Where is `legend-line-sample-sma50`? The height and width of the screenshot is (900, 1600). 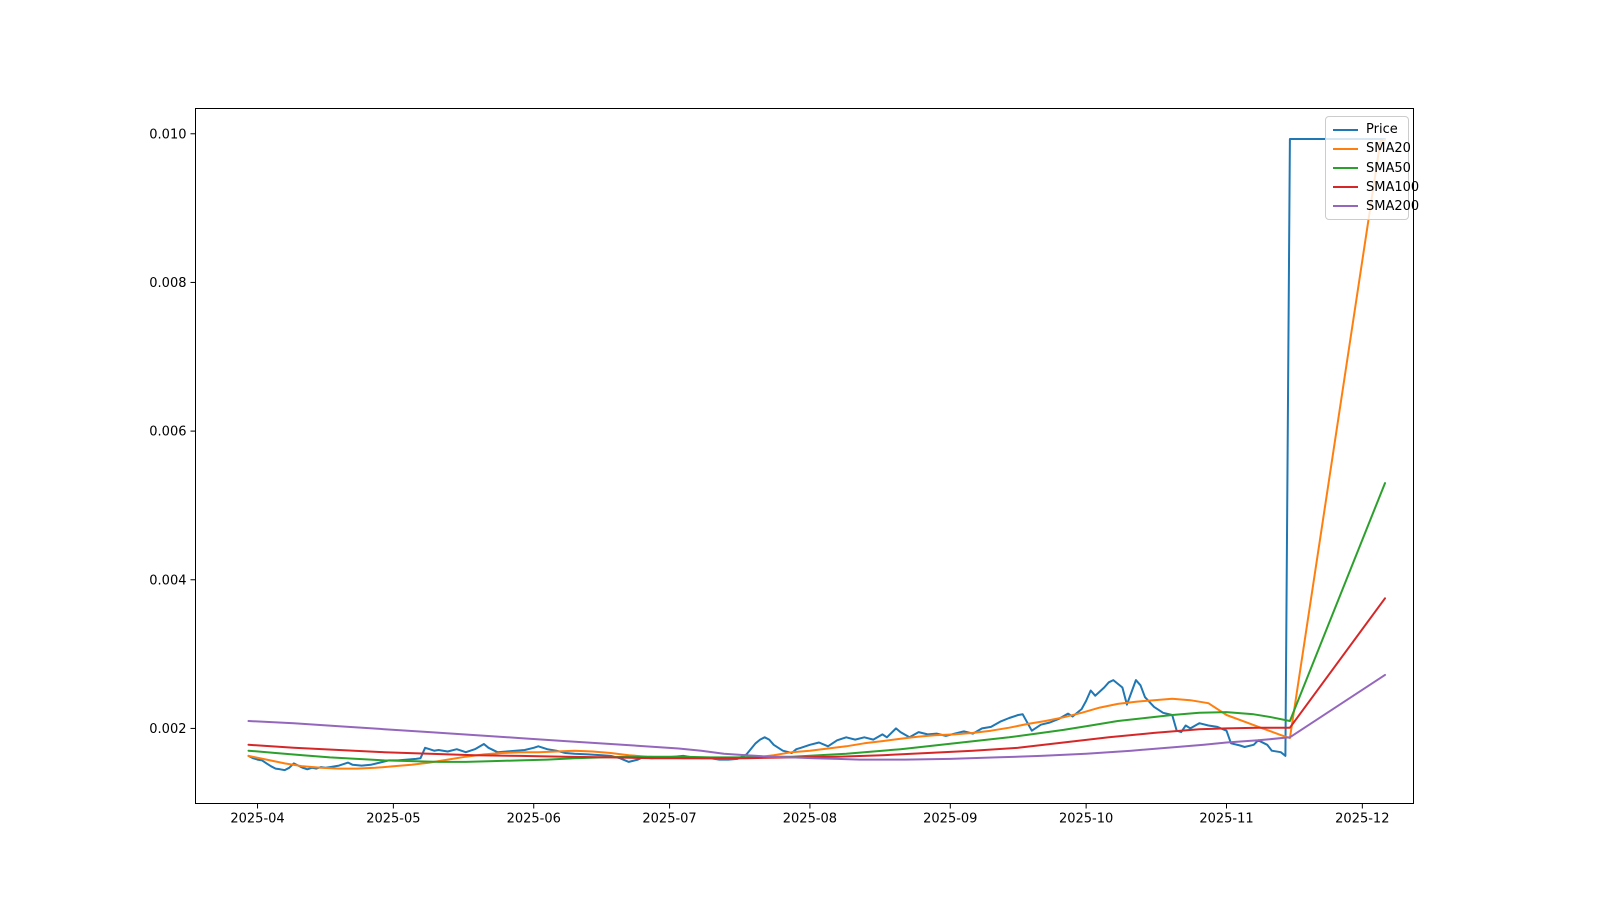 legend-line-sample-sma50 is located at coordinates (1345, 168).